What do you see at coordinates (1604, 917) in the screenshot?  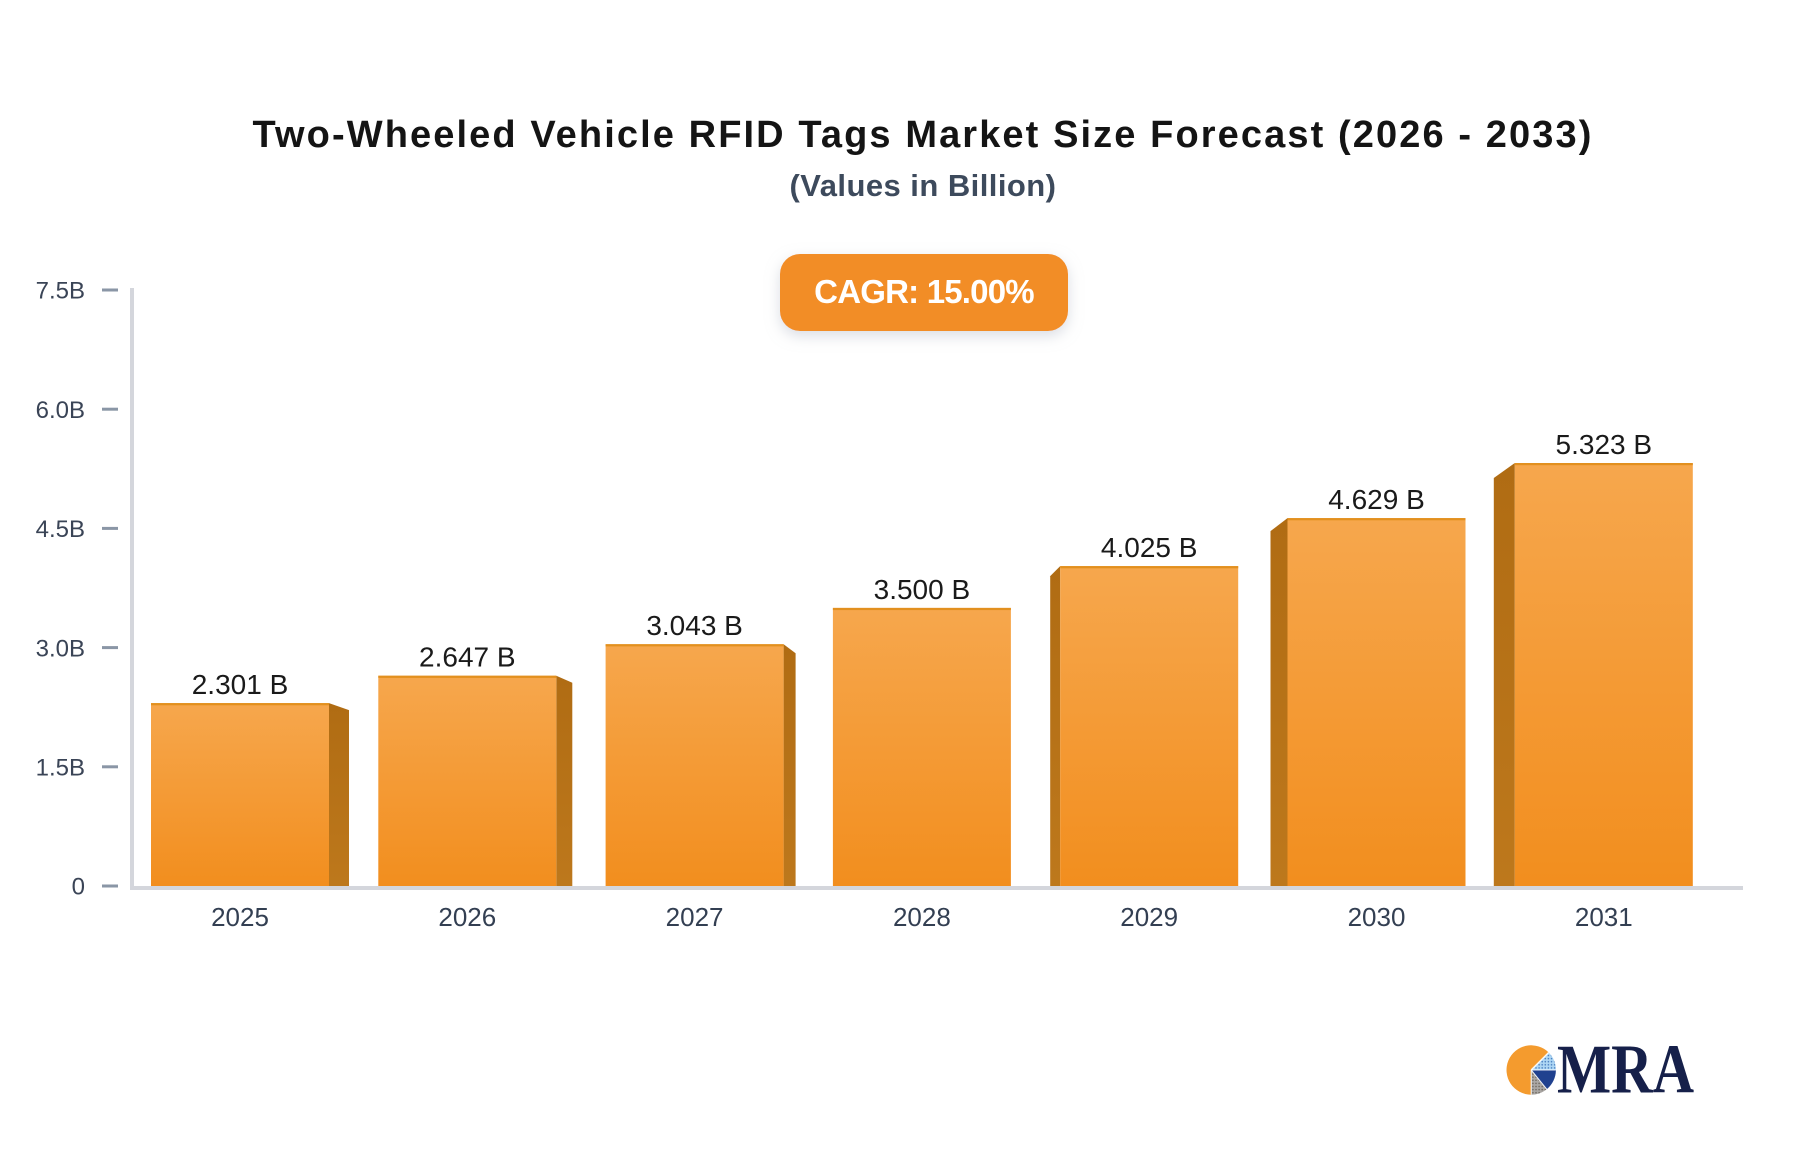 I see `svg-text: 2031` at bounding box center [1604, 917].